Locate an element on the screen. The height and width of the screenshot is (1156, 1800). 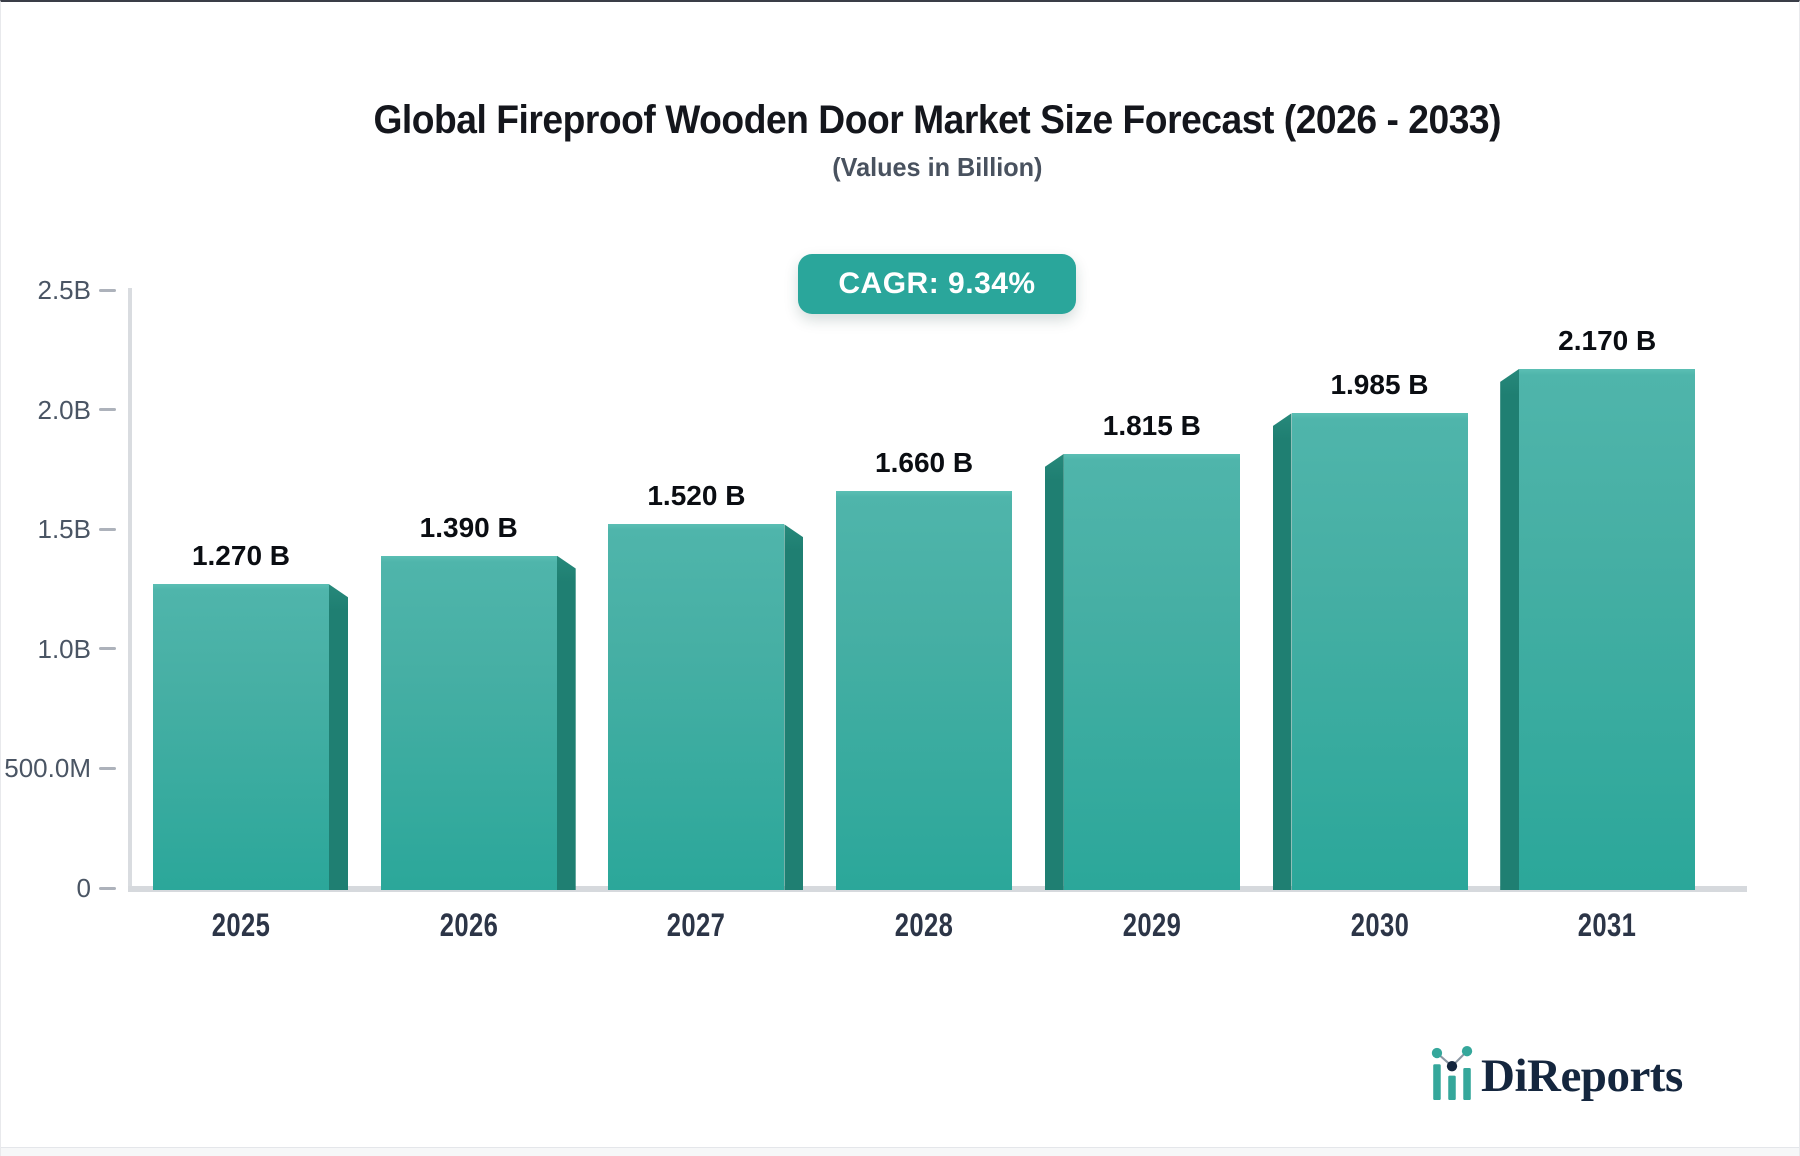
y-axis-line is located at coordinates (130, 588).